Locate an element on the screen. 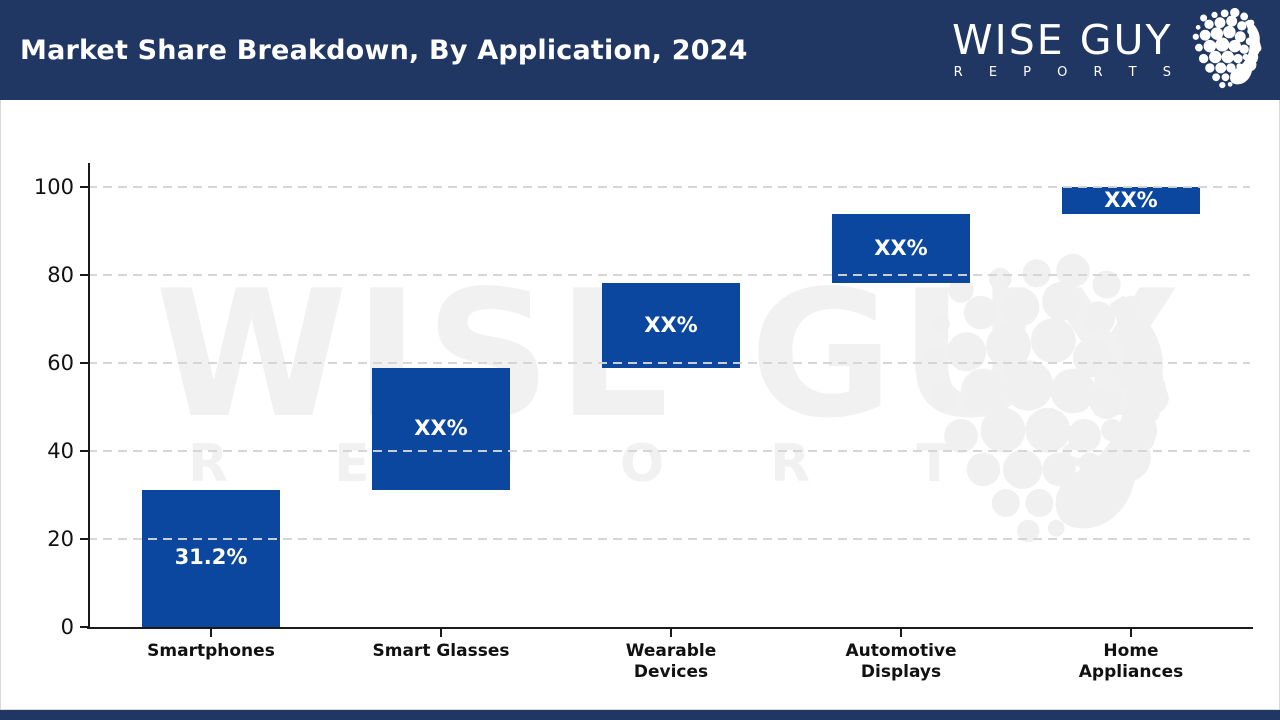  bar-smart-glasses is located at coordinates (441, 429).